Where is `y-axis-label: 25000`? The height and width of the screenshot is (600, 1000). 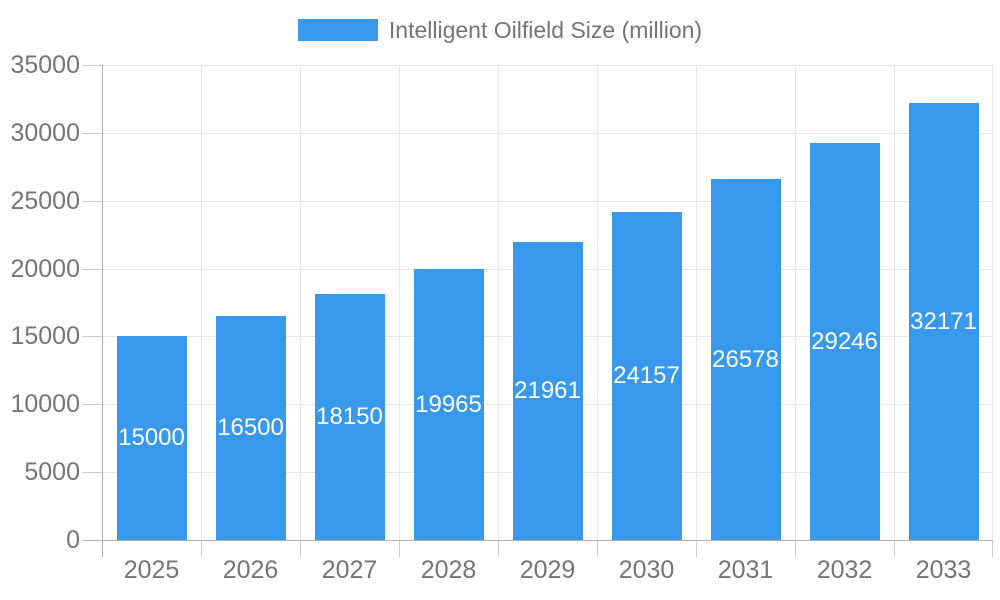
y-axis-label: 25000 is located at coordinates (45, 200).